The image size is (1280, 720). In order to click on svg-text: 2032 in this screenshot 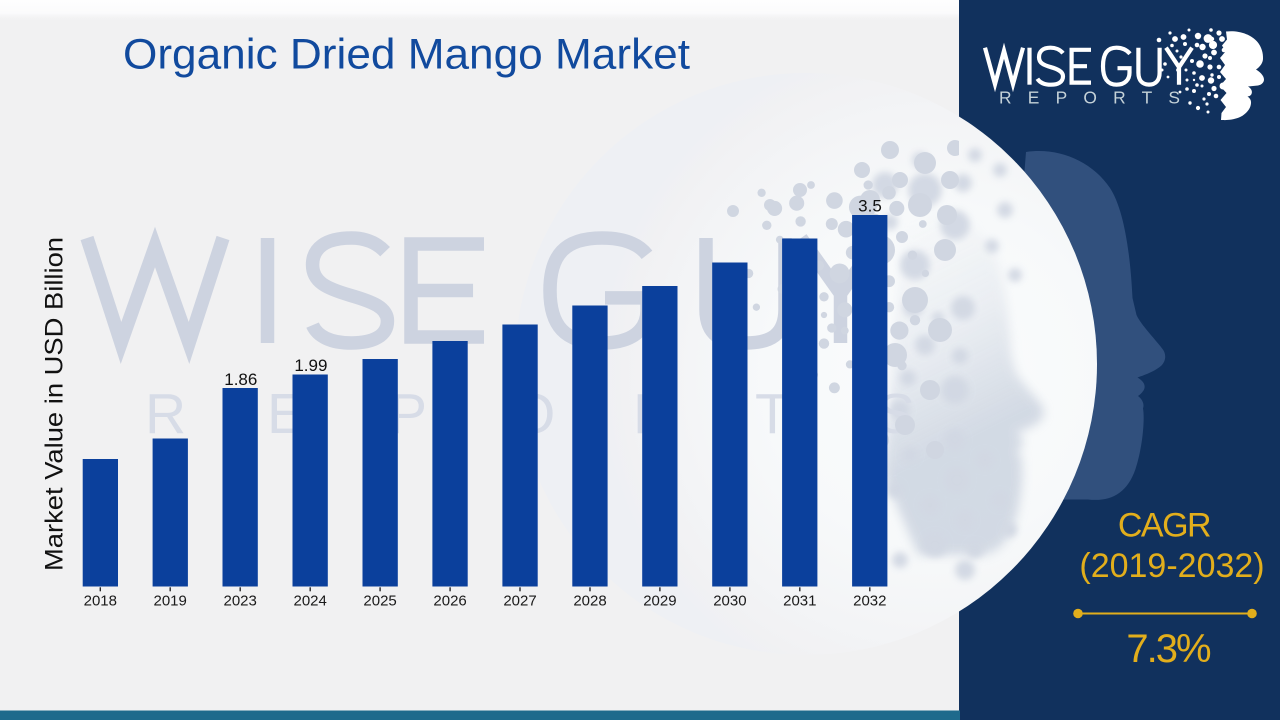, I will do `click(869, 601)`.